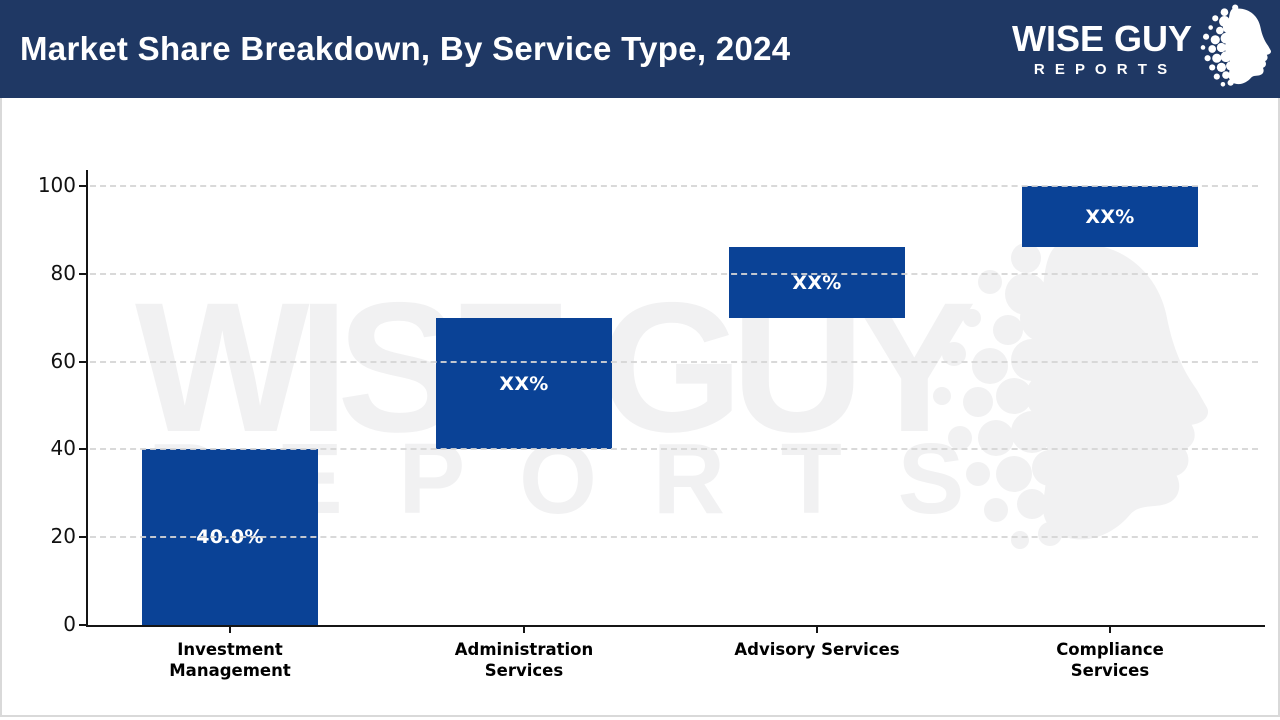 Image resolution: width=1280 pixels, height=720 pixels. I want to click on x-category-label: Advisory Services, so click(817, 649).